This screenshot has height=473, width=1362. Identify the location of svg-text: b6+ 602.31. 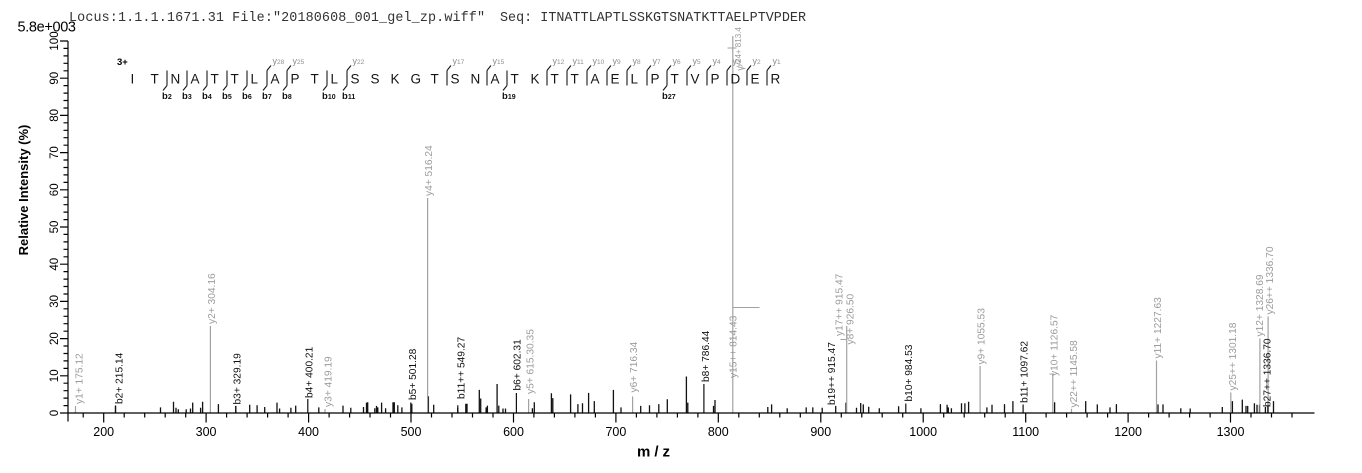
(518, 365).